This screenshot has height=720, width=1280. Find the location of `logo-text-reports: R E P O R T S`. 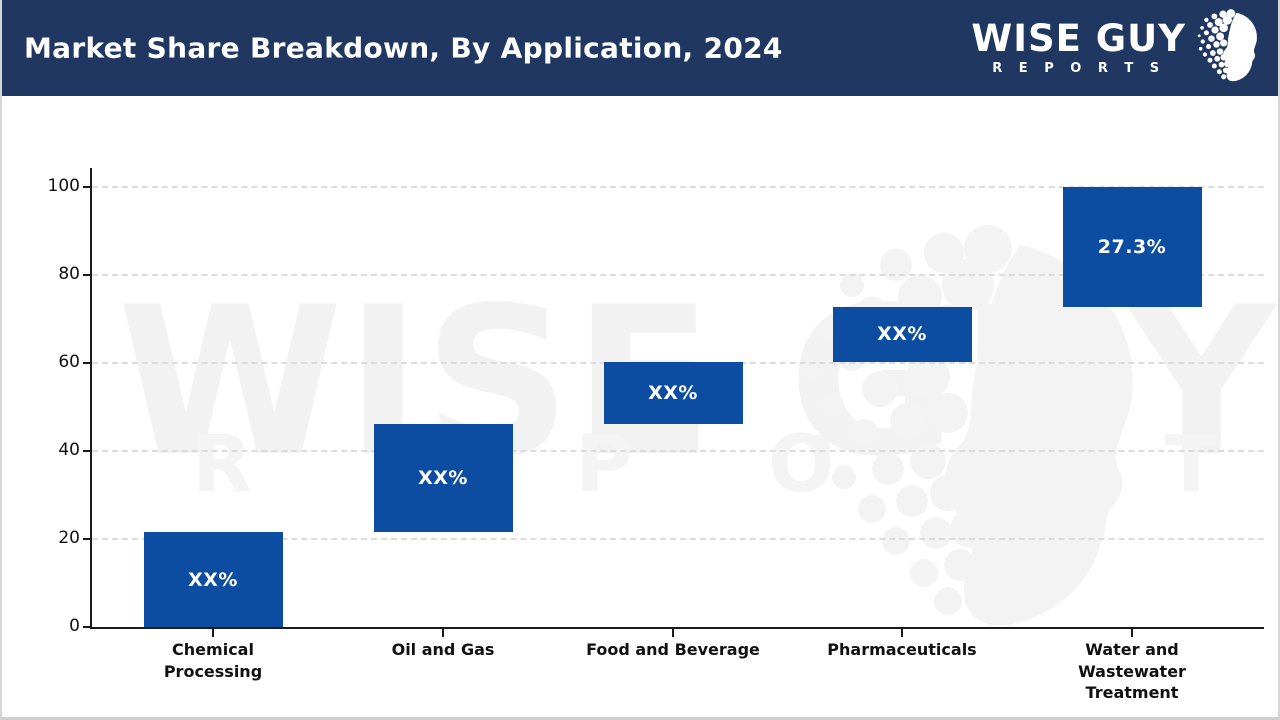

logo-text-reports: R E P O R T S is located at coordinates (1079, 68).